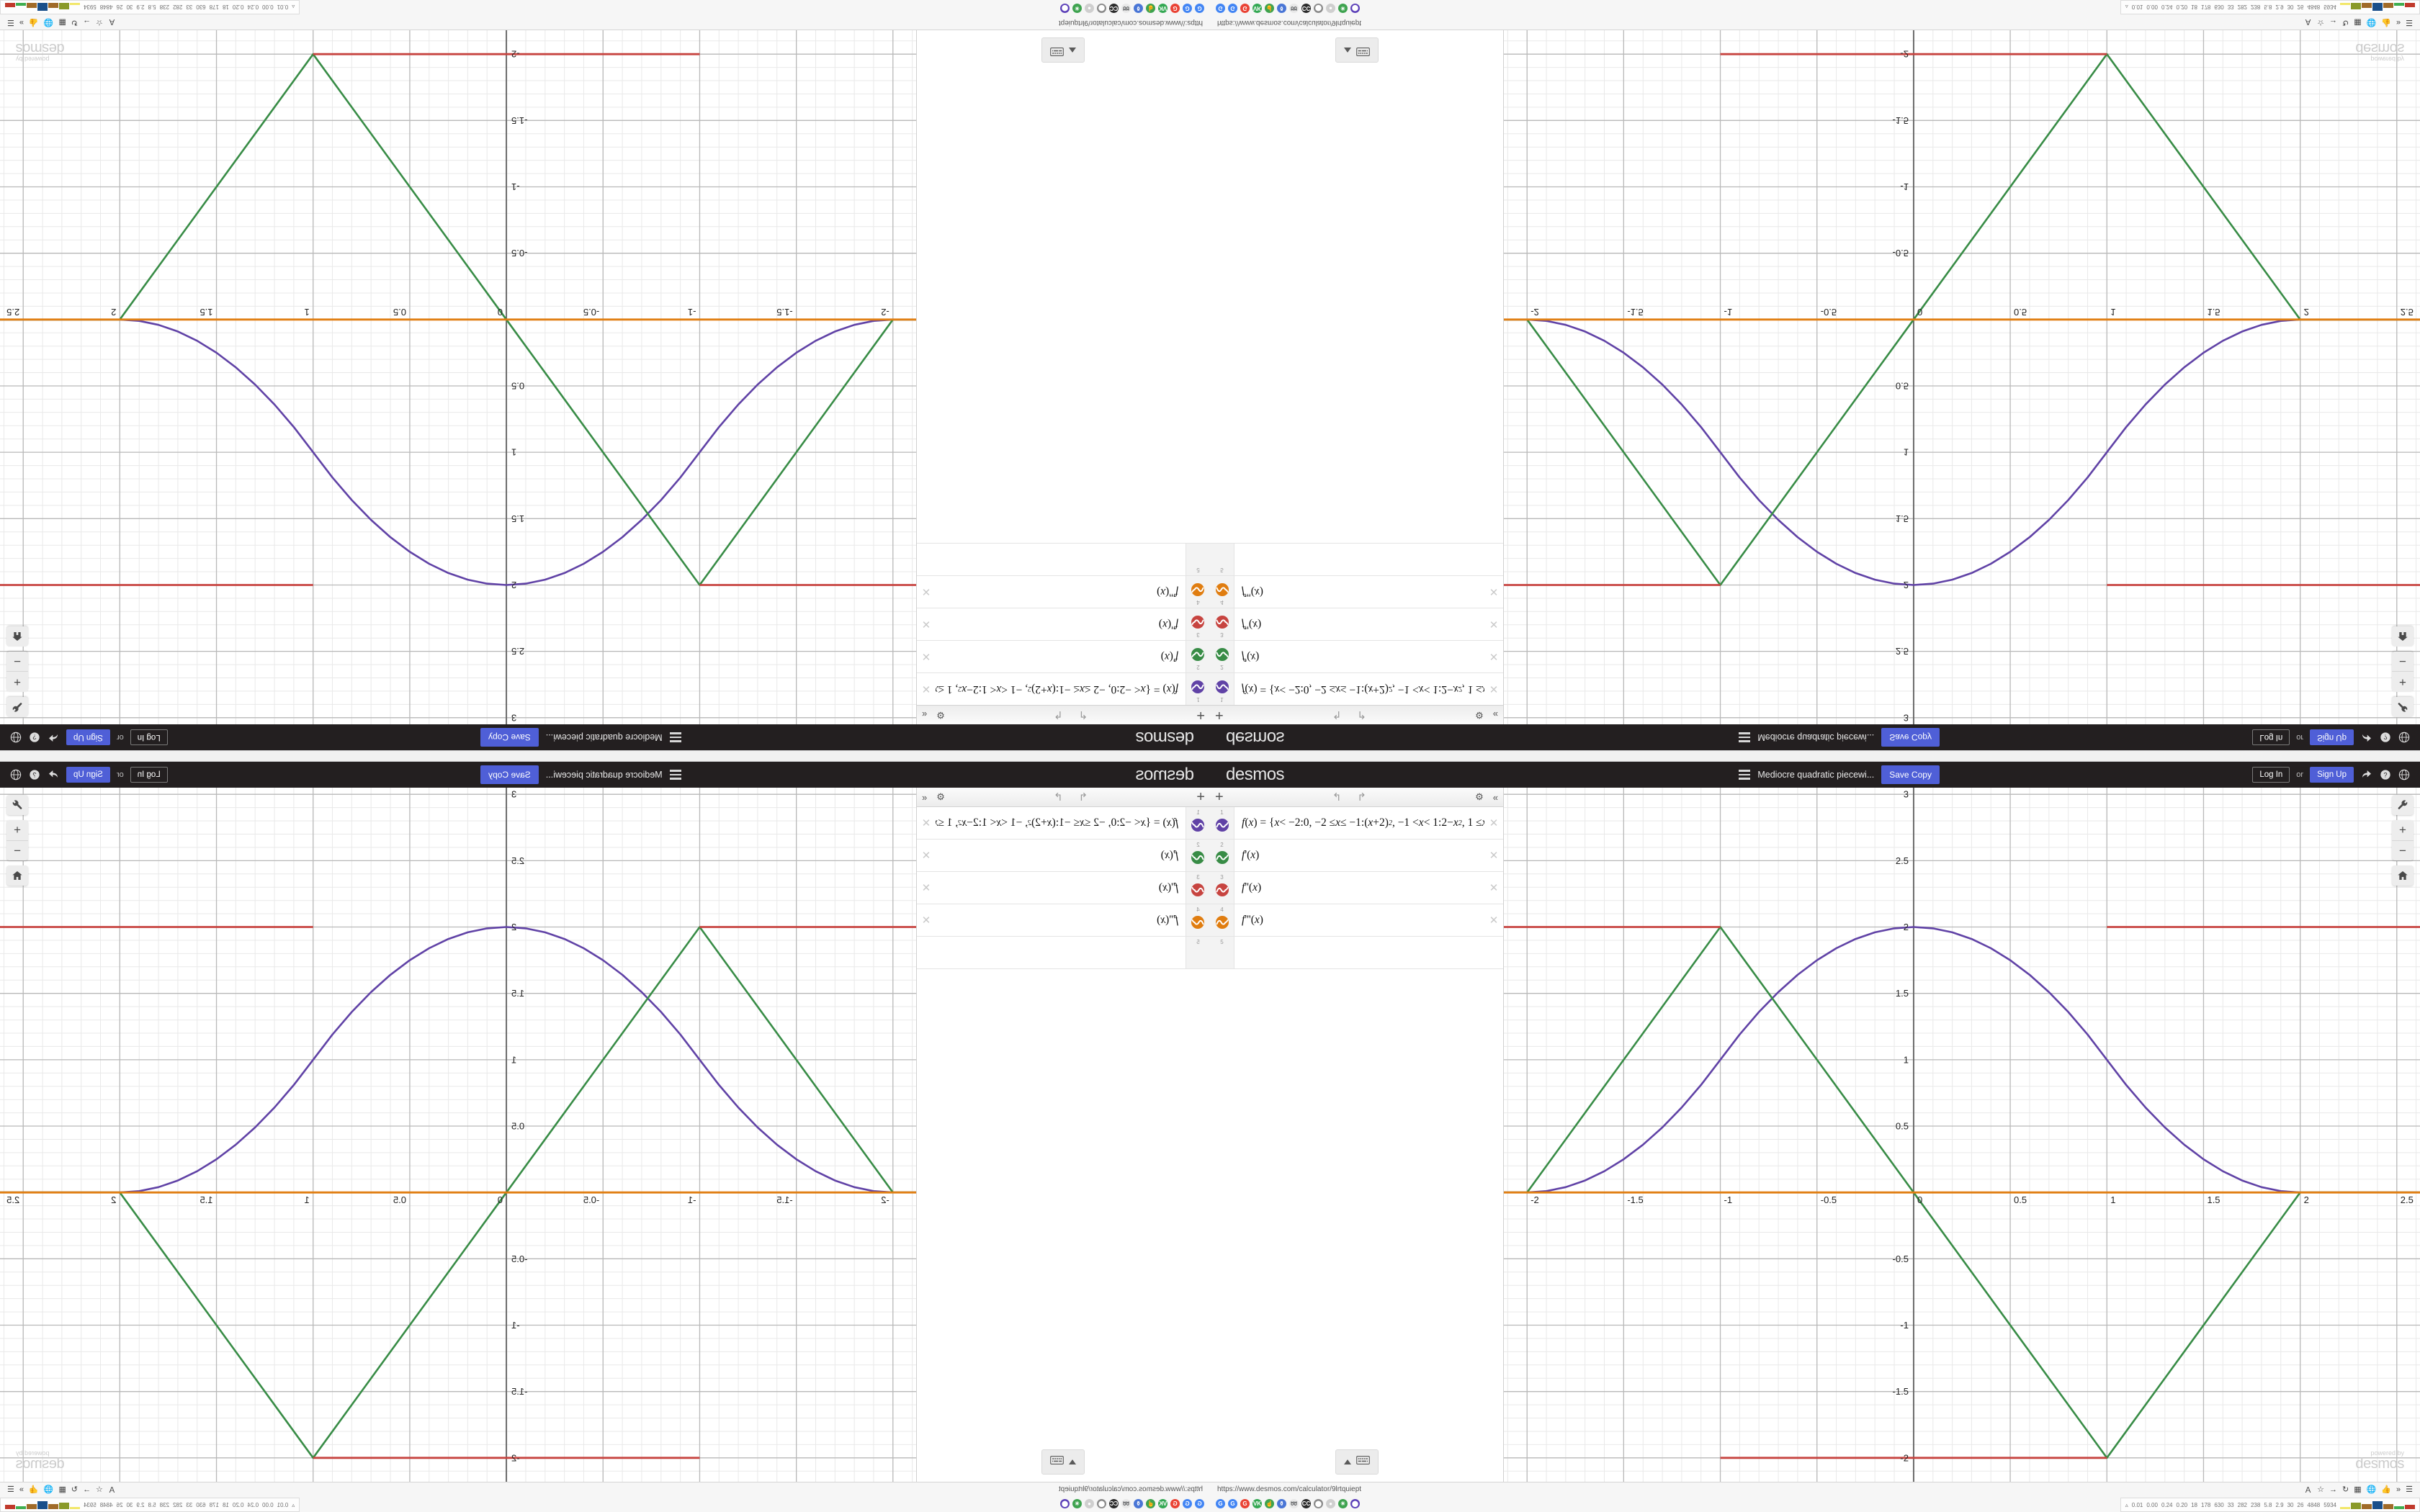 Image resolution: width=2420 pixels, height=1512 pixels. What do you see at coordinates (1356, 559) in the screenshot?
I see `expression-row: 5` at bounding box center [1356, 559].